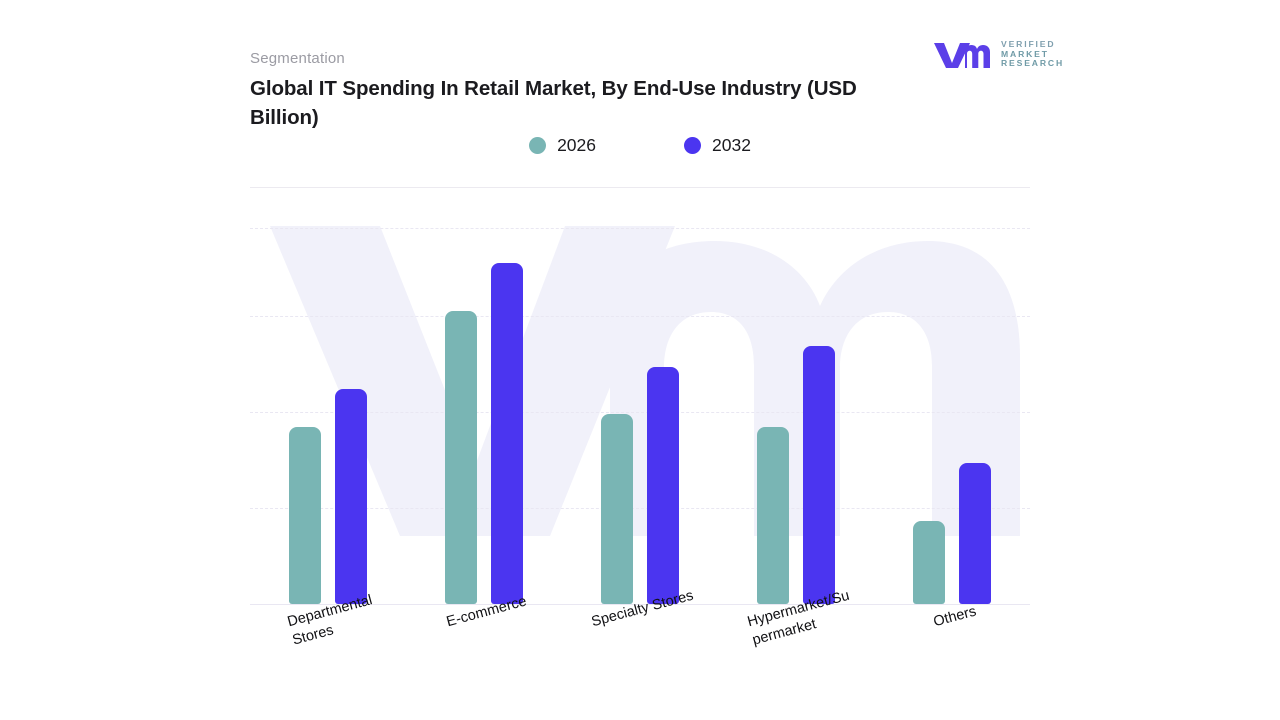 Image resolution: width=1280 pixels, height=720 pixels. What do you see at coordinates (952, 396) in the screenshot?
I see `bar-group-others` at bounding box center [952, 396].